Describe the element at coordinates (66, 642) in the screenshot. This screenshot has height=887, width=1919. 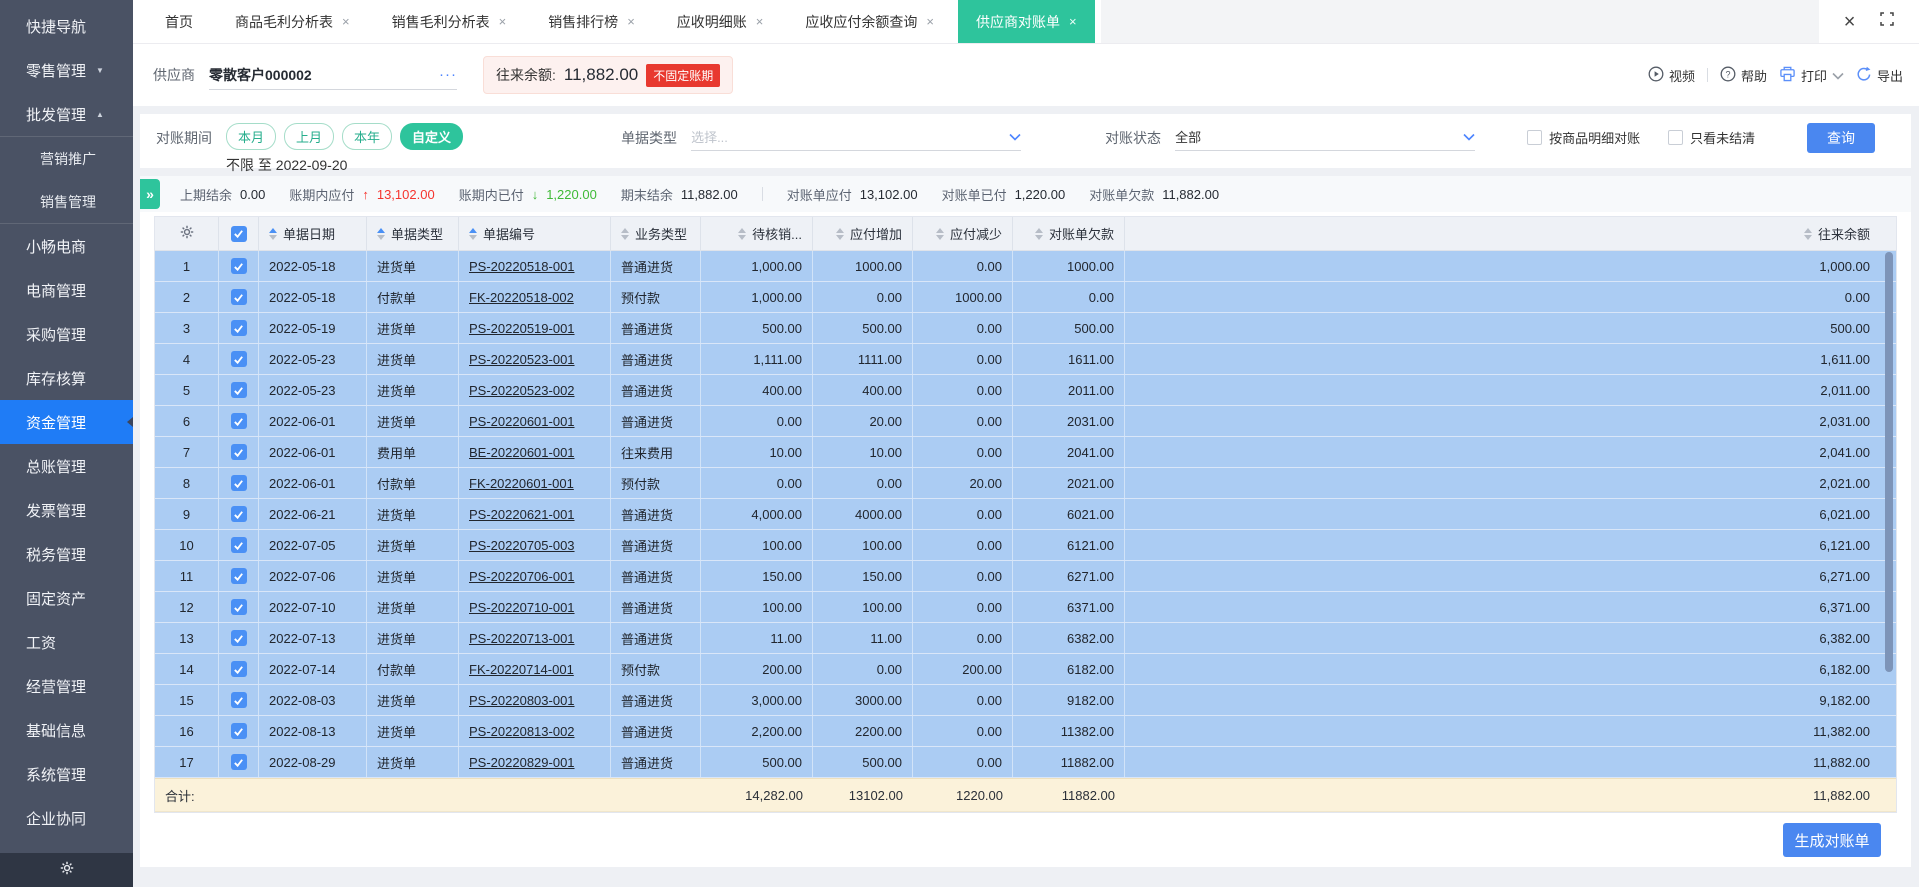
I see `sidebar-item-15: 工资` at that location.